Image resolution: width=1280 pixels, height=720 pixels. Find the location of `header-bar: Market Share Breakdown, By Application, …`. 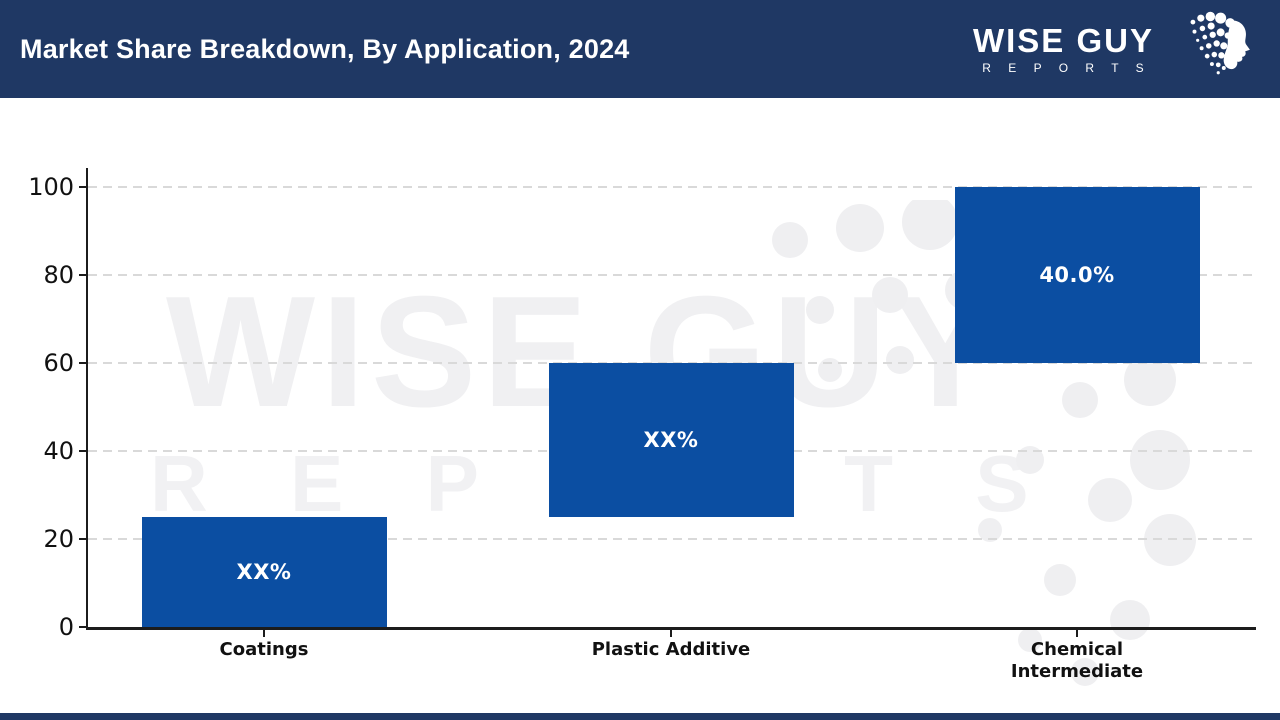

header-bar: Market Share Breakdown, By Application, … is located at coordinates (640, 49).